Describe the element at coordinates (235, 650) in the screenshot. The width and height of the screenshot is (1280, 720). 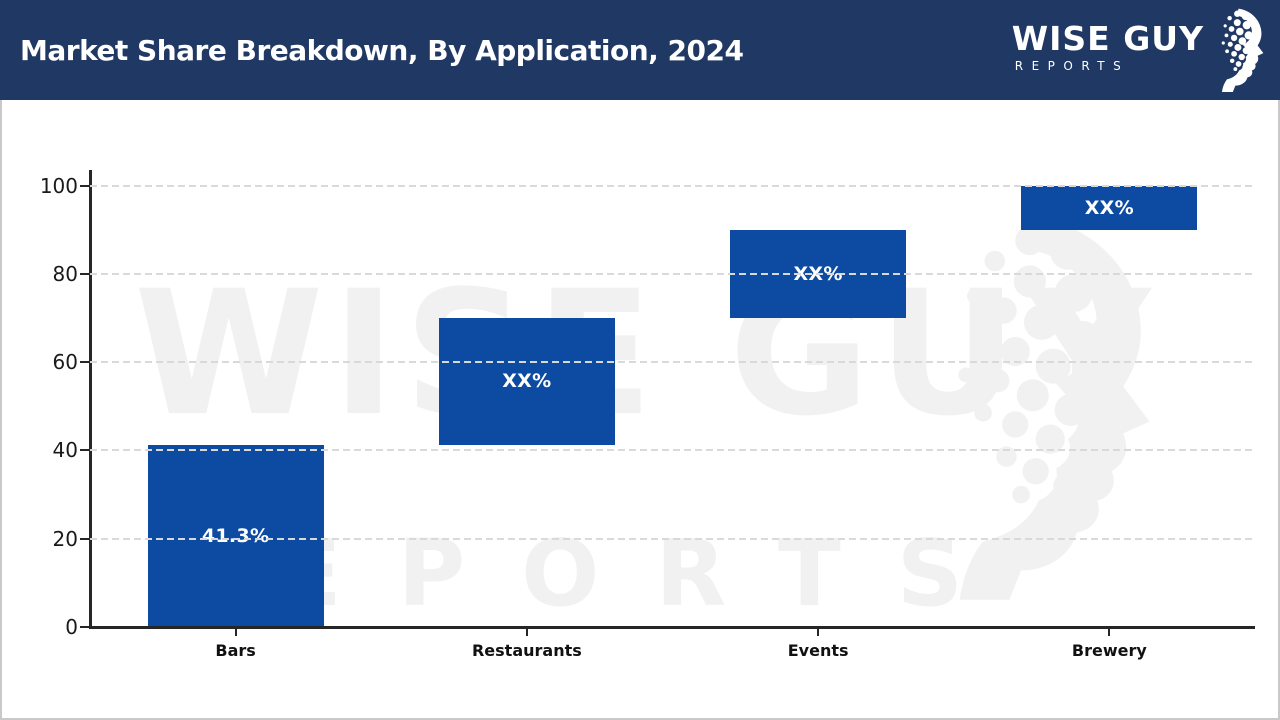
I see `x-tick-label-bars: Bars` at that location.